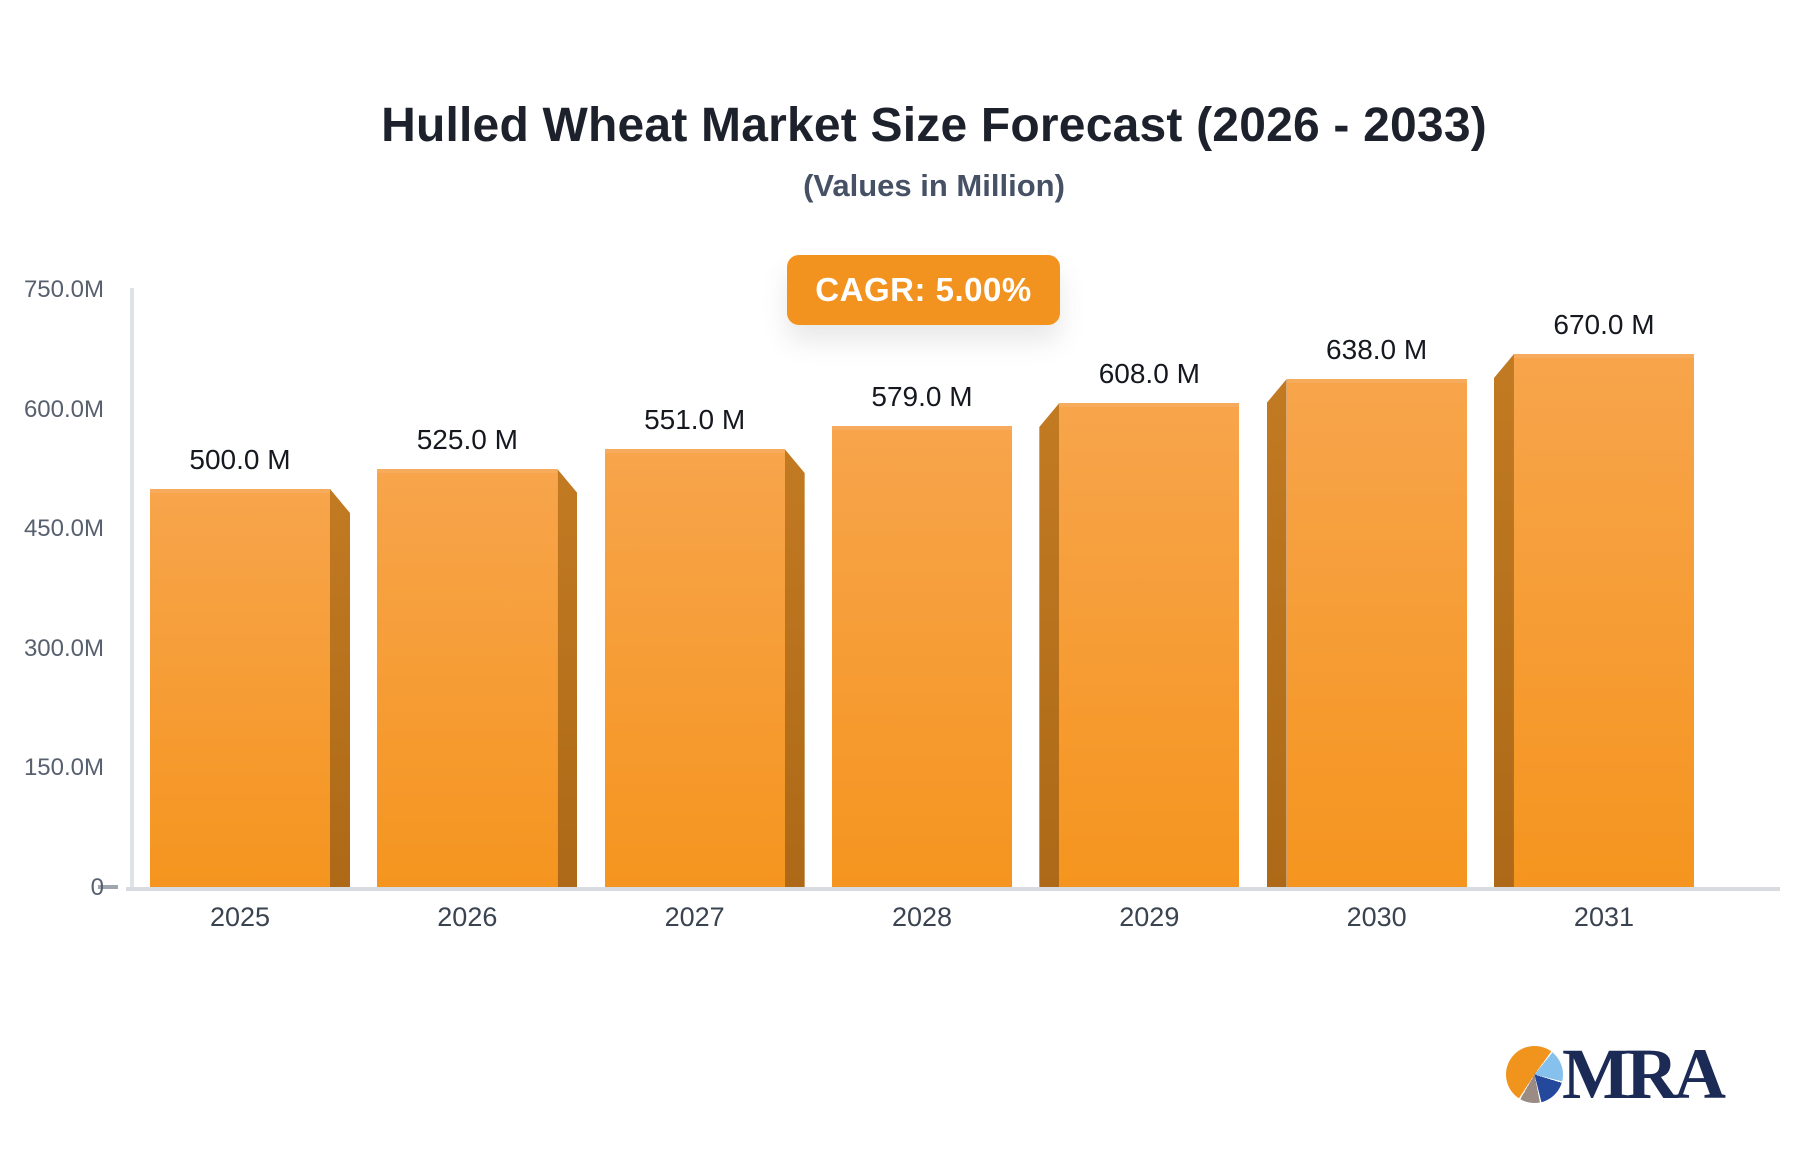  What do you see at coordinates (1149, 645) in the screenshot?
I see `bar-2029` at bounding box center [1149, 645].